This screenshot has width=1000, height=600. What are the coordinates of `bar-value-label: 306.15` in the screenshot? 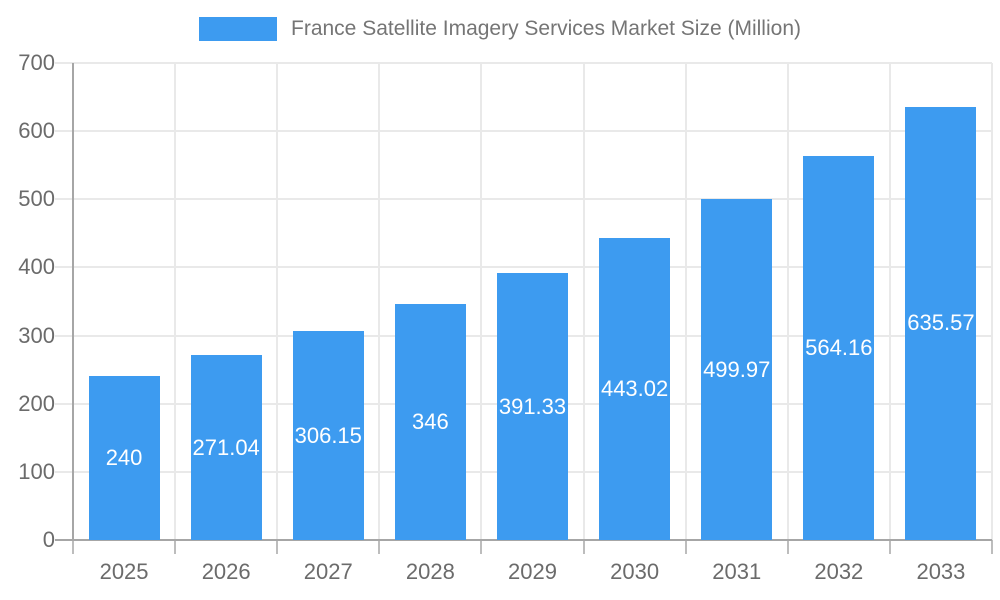 It's located at (328, 435).